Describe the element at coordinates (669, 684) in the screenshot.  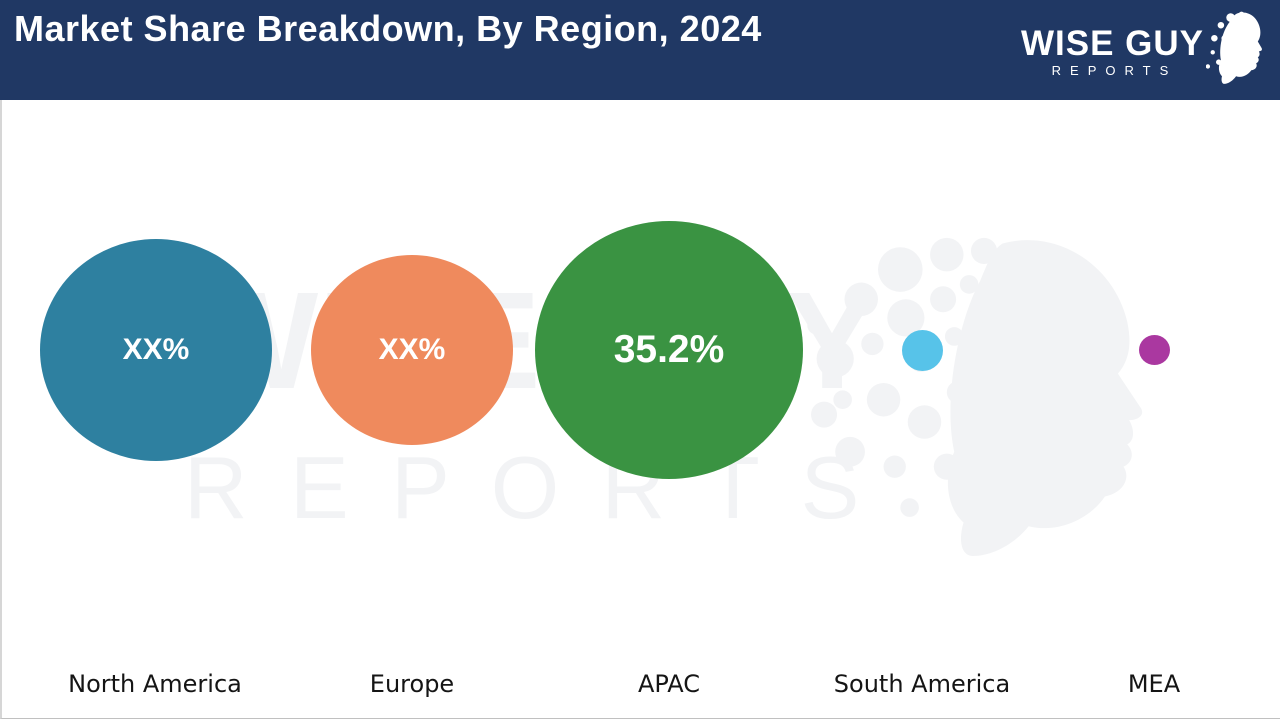
I see `category-label-apac: APAC` at that location.